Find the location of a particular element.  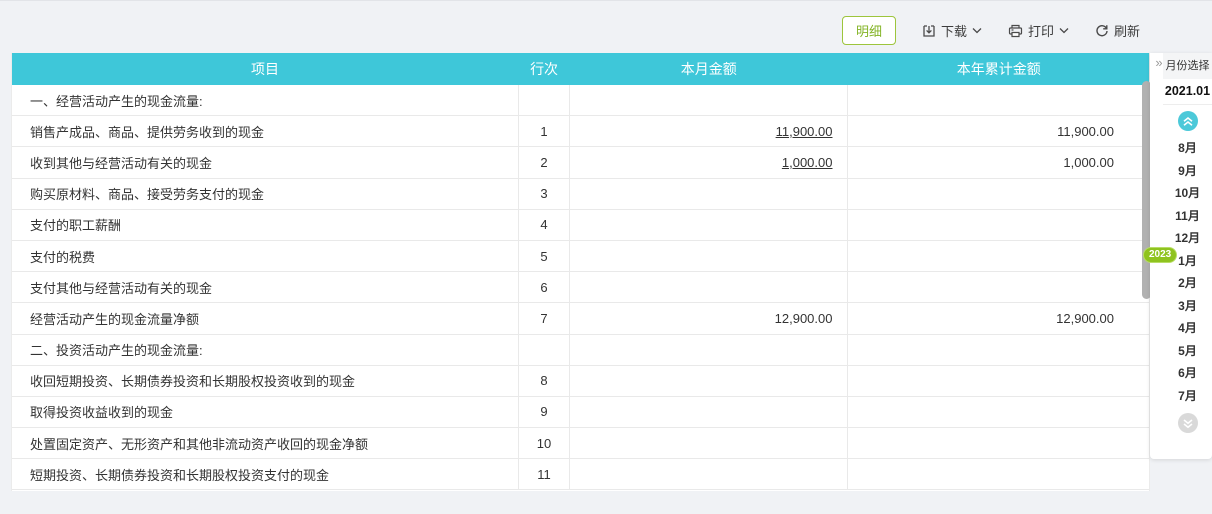

month-item: 5月 is located at coordinates (1187, 350).